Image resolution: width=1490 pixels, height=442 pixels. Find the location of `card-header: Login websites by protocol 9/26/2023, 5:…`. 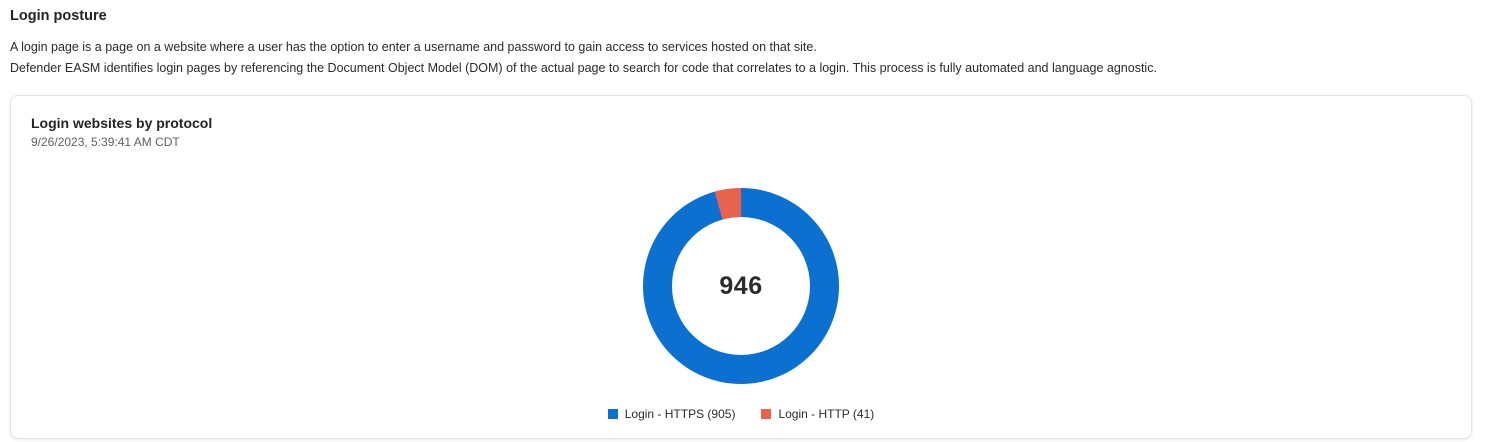

card-header: Login websites by protocol 9/26/2023, 5:… is located at coordinates (741, 122).